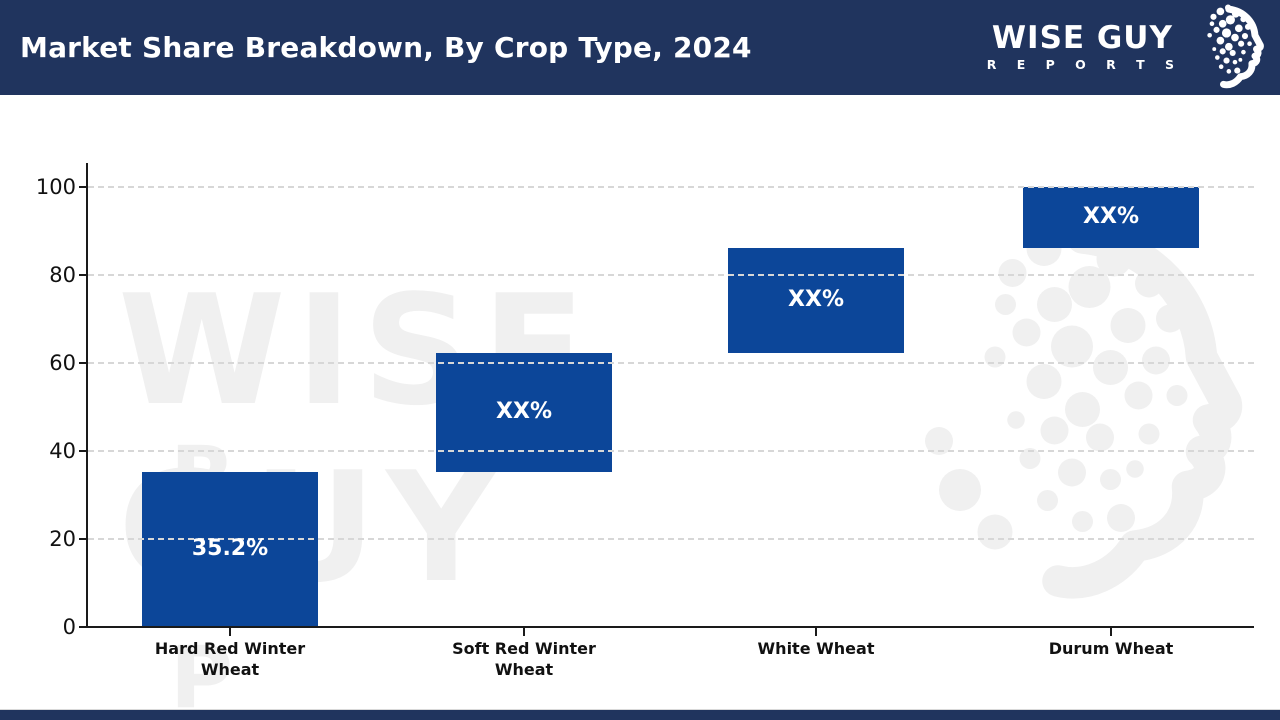  What do you see at coordinates (1082, 38) in the screenshot?
I see `brand-name: WISE GUY` at bounding box center [1082, 38].